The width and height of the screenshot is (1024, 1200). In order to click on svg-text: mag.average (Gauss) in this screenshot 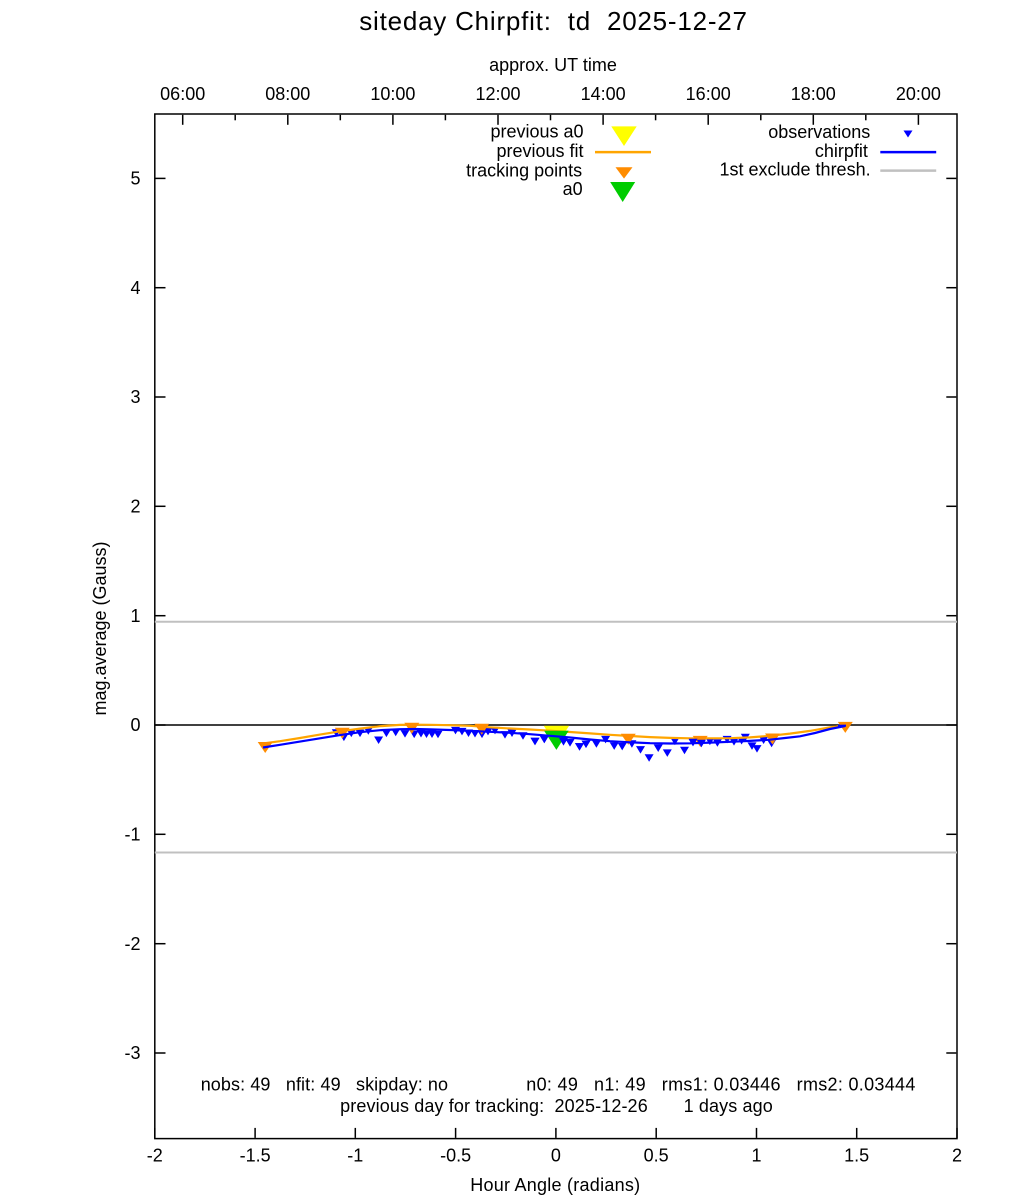, I will do `click(100, 628)`.